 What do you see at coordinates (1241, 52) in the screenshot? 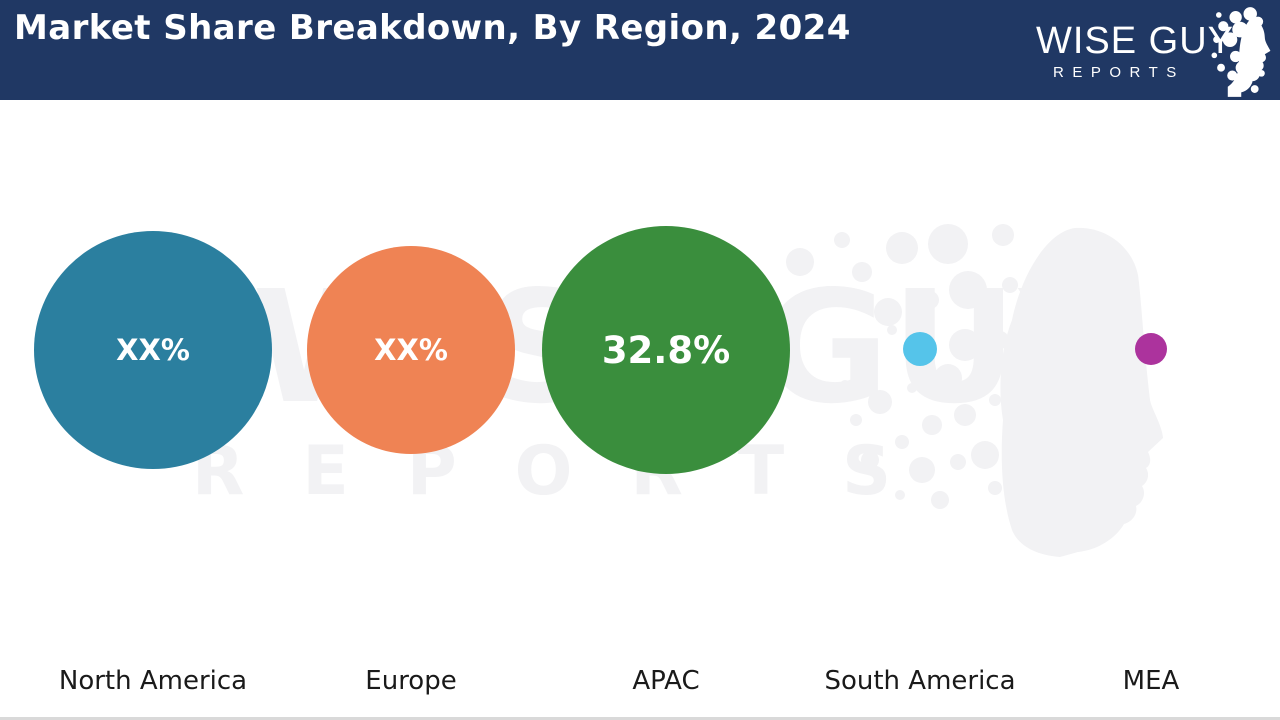
I see `logo-head-icon` at bounding box center [1241, 52].